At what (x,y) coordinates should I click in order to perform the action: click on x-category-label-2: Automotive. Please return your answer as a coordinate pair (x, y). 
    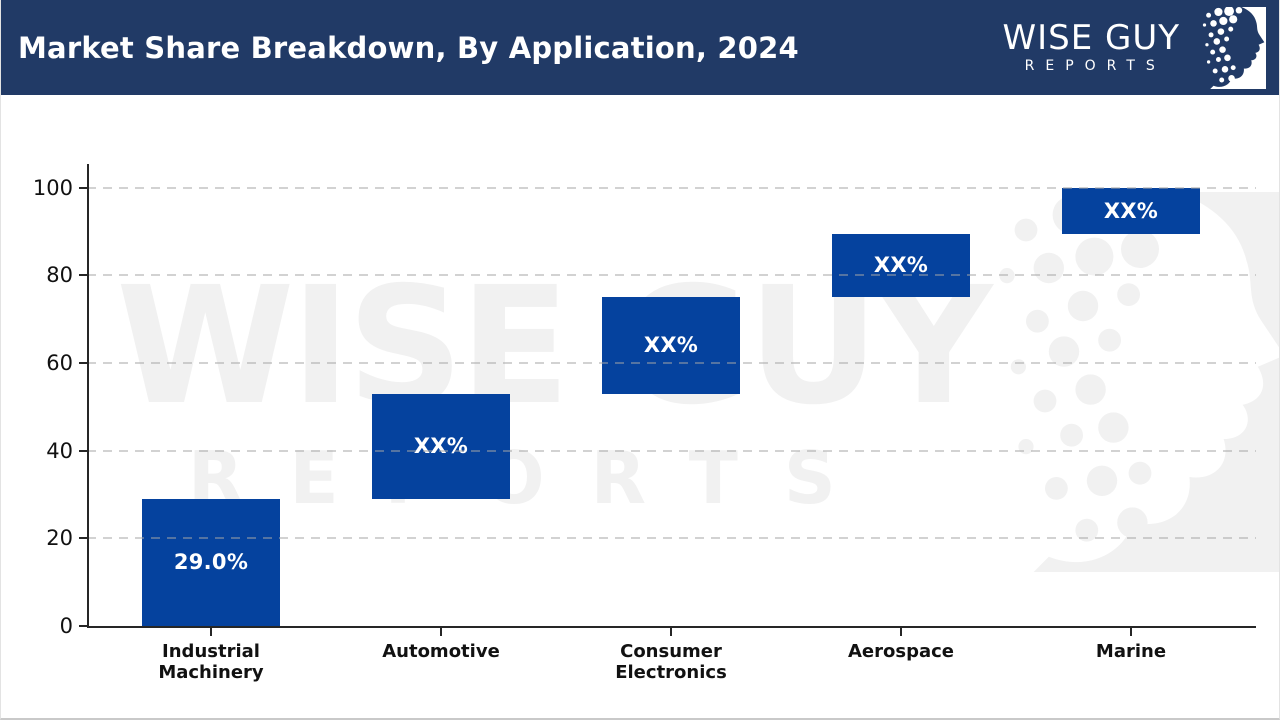
    Looking at the image, I should click on (441, 651).